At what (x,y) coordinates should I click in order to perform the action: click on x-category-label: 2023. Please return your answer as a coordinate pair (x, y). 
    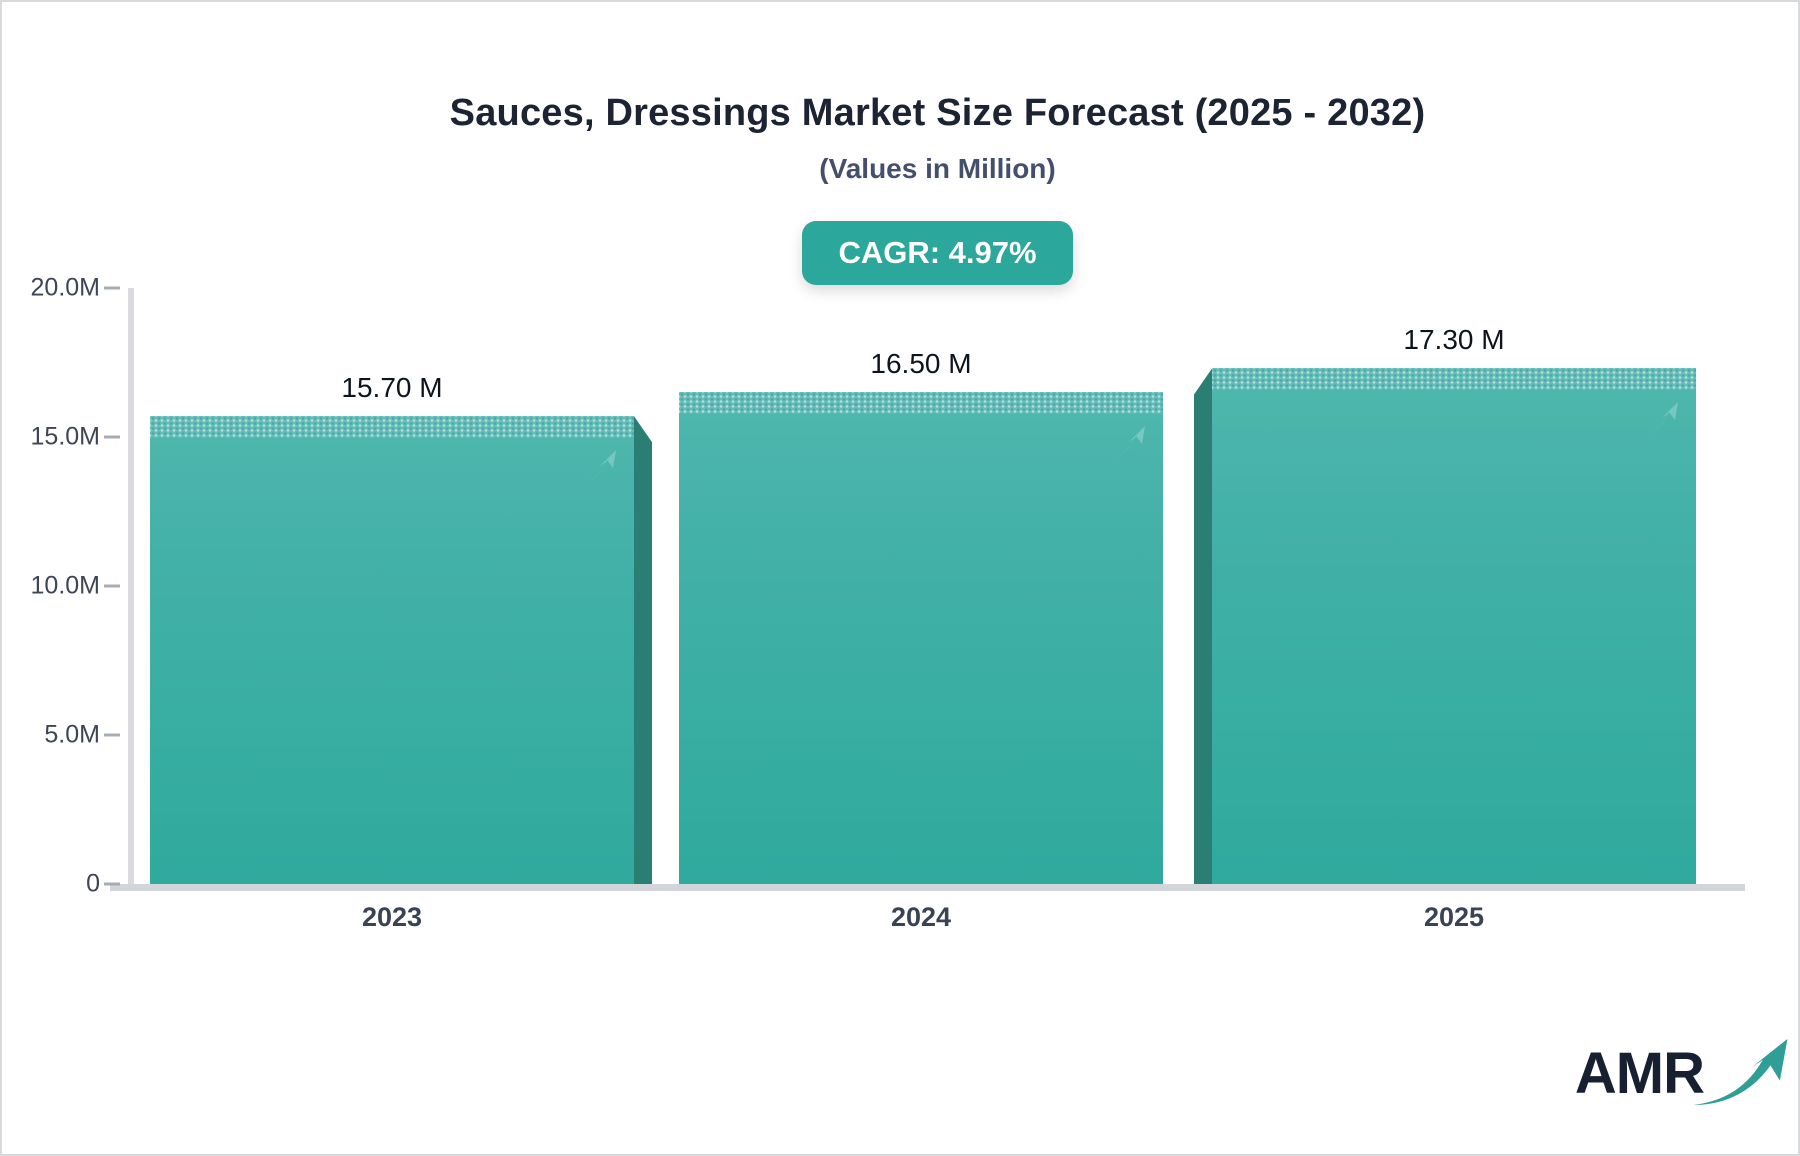
    Looking at the image, I should click on (392, 917).